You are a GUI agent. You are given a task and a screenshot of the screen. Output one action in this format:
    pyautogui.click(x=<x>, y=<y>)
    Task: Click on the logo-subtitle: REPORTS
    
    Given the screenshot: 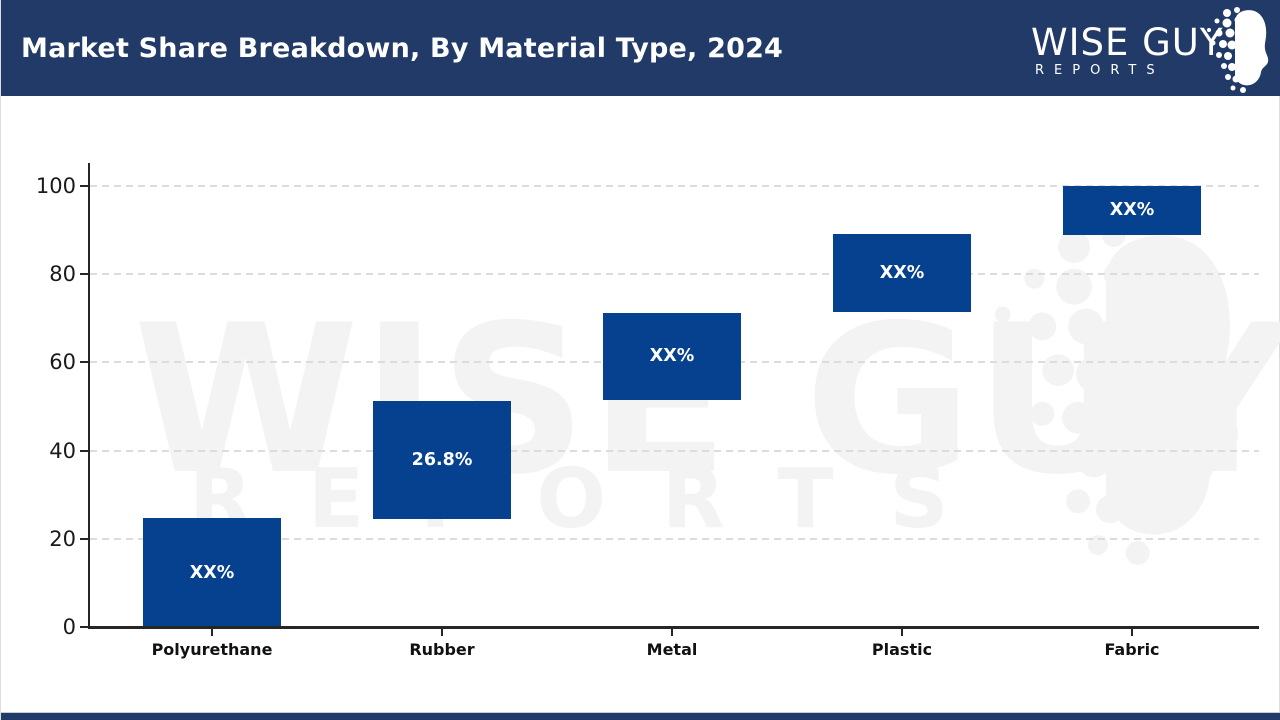 What is the action you would take?
    pyautogui.click(x=1100, y=70)
    